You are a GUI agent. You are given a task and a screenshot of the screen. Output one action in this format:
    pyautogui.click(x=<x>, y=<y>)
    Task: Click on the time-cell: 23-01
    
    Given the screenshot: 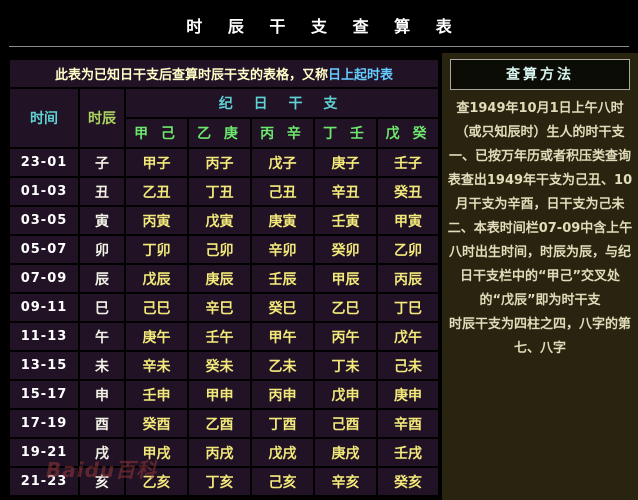 What is the action you would take?
    pyautogui.click(x=44, y=162)
    